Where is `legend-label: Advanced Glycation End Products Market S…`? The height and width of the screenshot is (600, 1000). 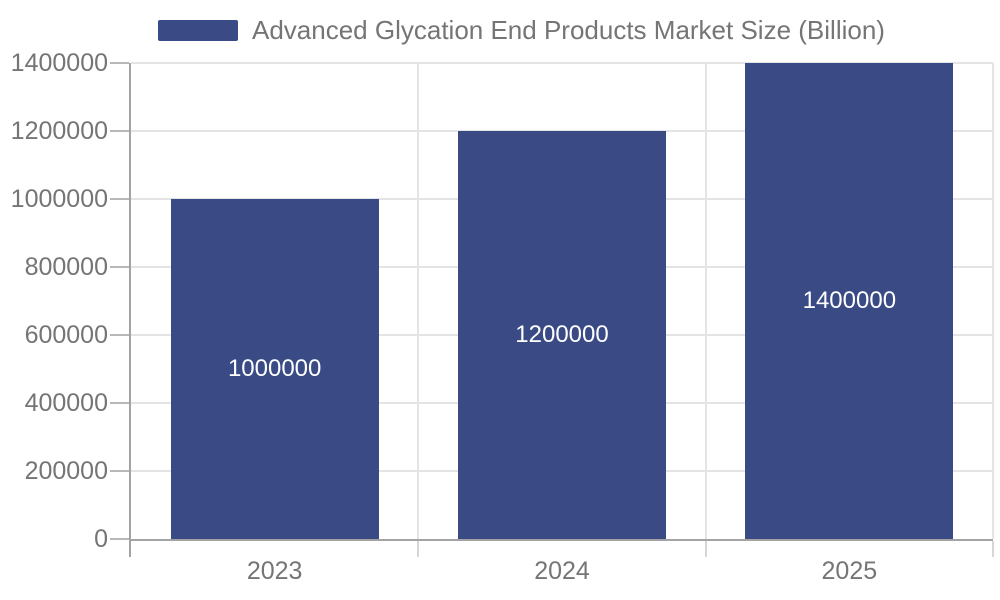 legend-label: Advanced Glycation End Products Market S… is located at coordinates (568, 30).